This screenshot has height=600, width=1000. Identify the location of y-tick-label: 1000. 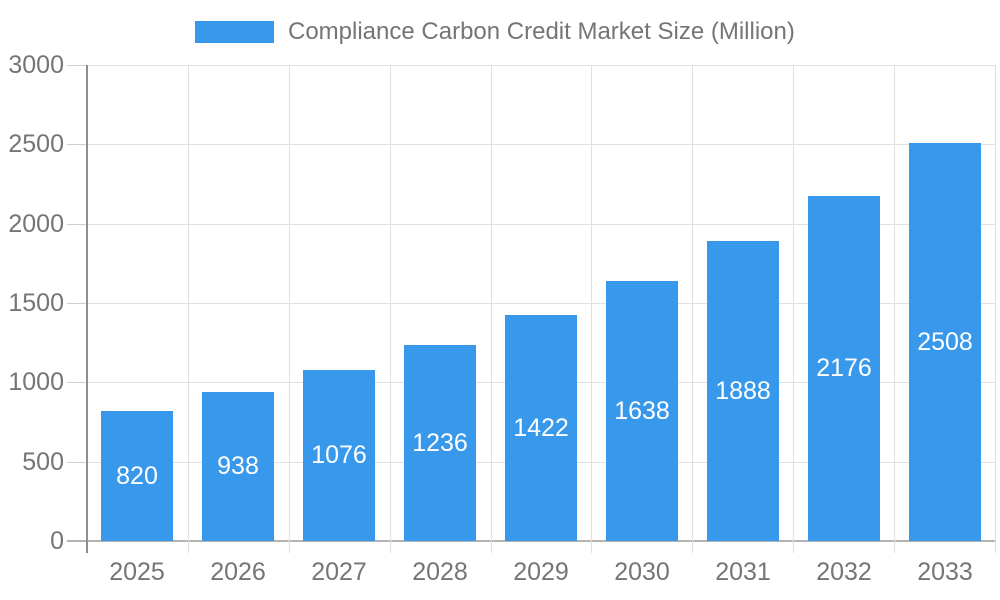
(36, 382).